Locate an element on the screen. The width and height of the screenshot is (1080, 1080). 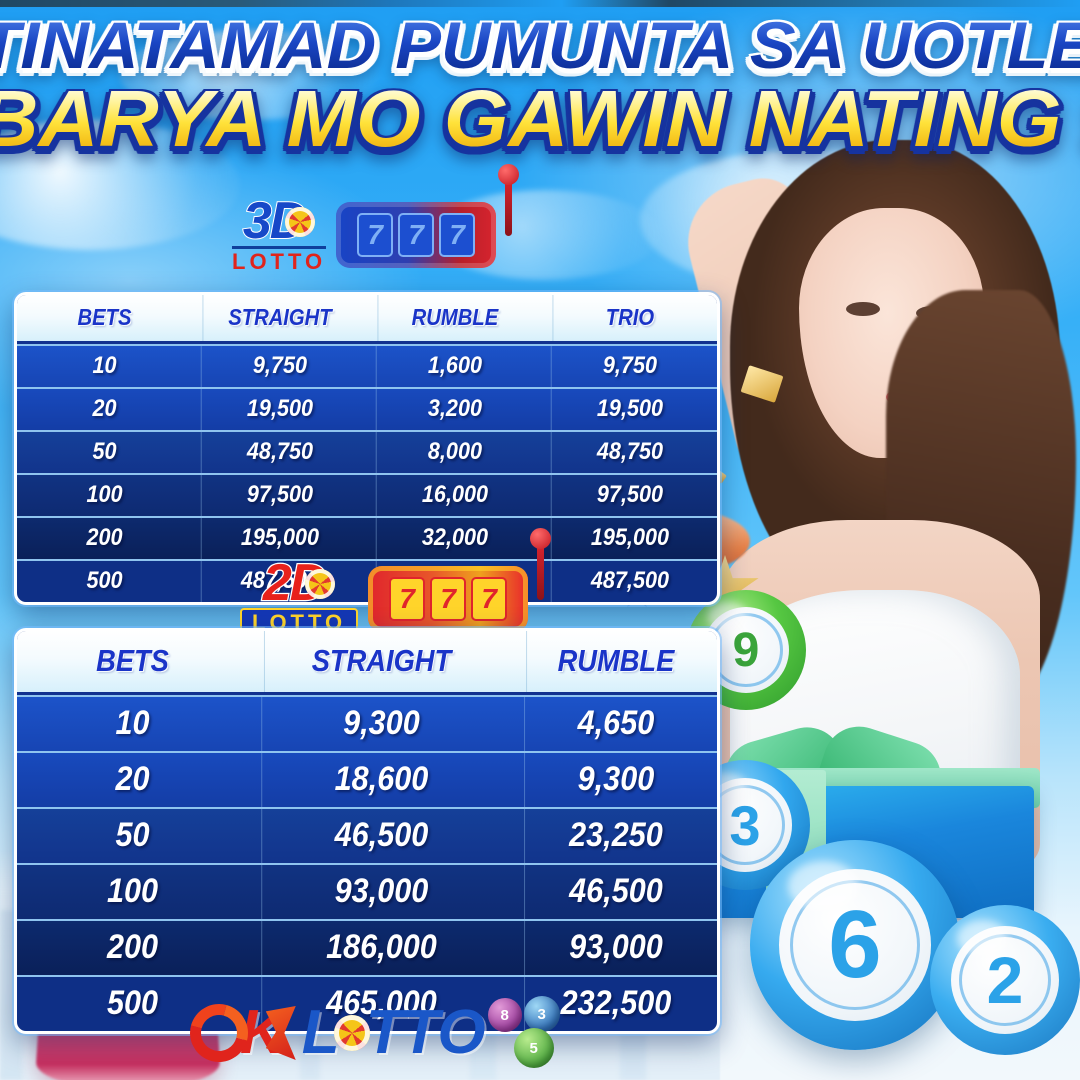
cell-trio: 487,500 is located at coordinates (629, 581).